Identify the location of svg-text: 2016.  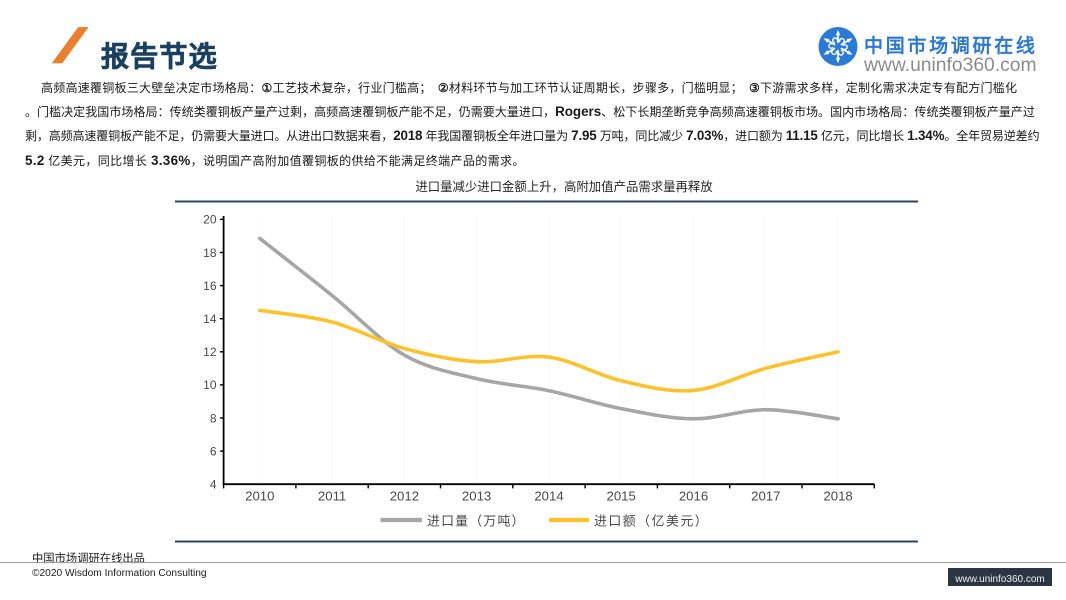
(693, 496).